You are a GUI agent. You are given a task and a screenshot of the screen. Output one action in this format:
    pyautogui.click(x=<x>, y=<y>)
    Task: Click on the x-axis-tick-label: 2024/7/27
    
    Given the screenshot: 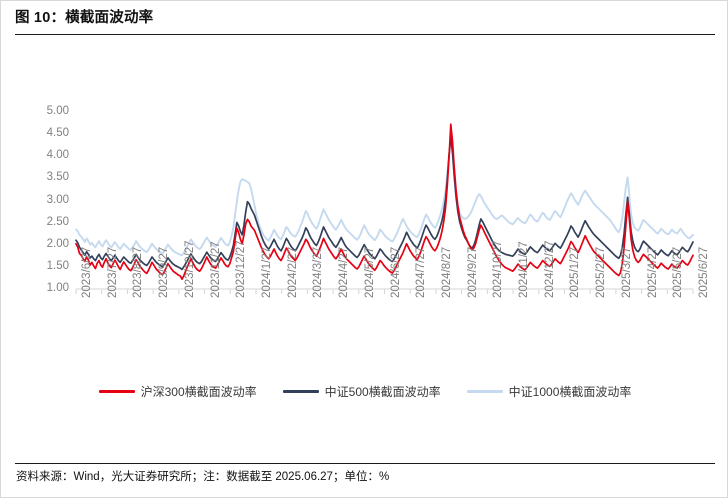 What is the action you would take?
    pyautogui.click(x=421, y=272)
    